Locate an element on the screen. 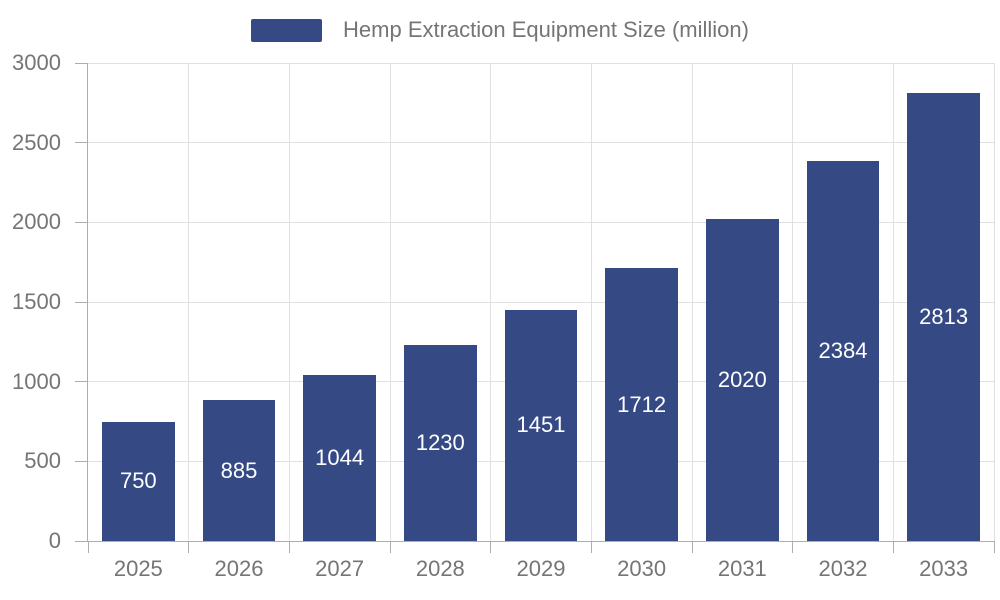  bar-value-label: 1712 is located at coordinates (642, 404).